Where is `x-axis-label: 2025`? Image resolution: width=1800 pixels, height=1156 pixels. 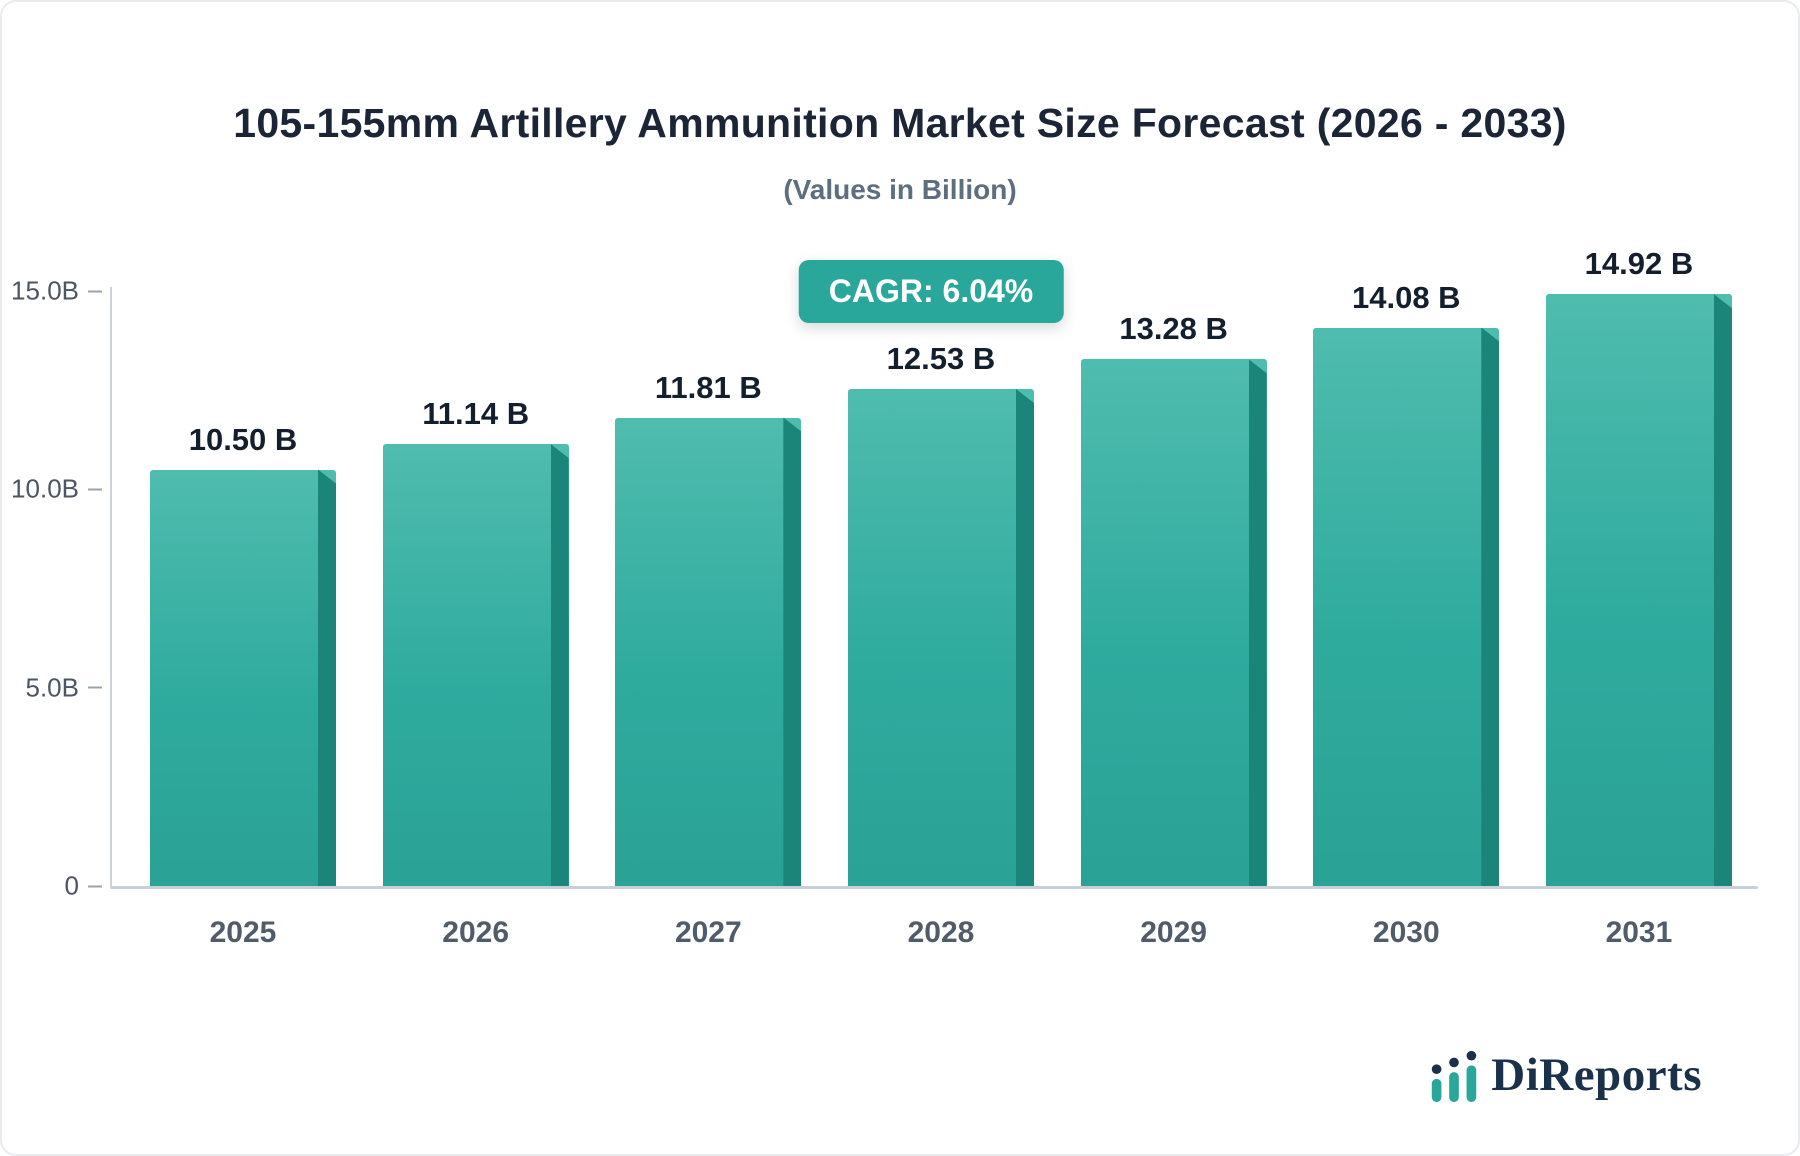
x-axis-label: 2025 is located at coordinates (243, 932).